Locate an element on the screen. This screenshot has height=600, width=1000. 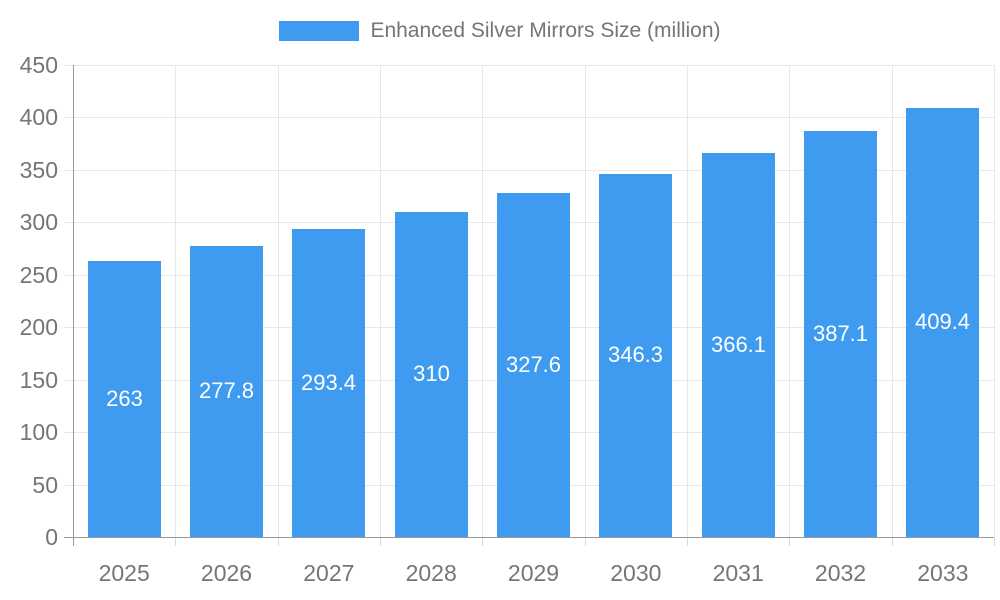
bar-value-label: 263 is located at coordinates (124, 399).